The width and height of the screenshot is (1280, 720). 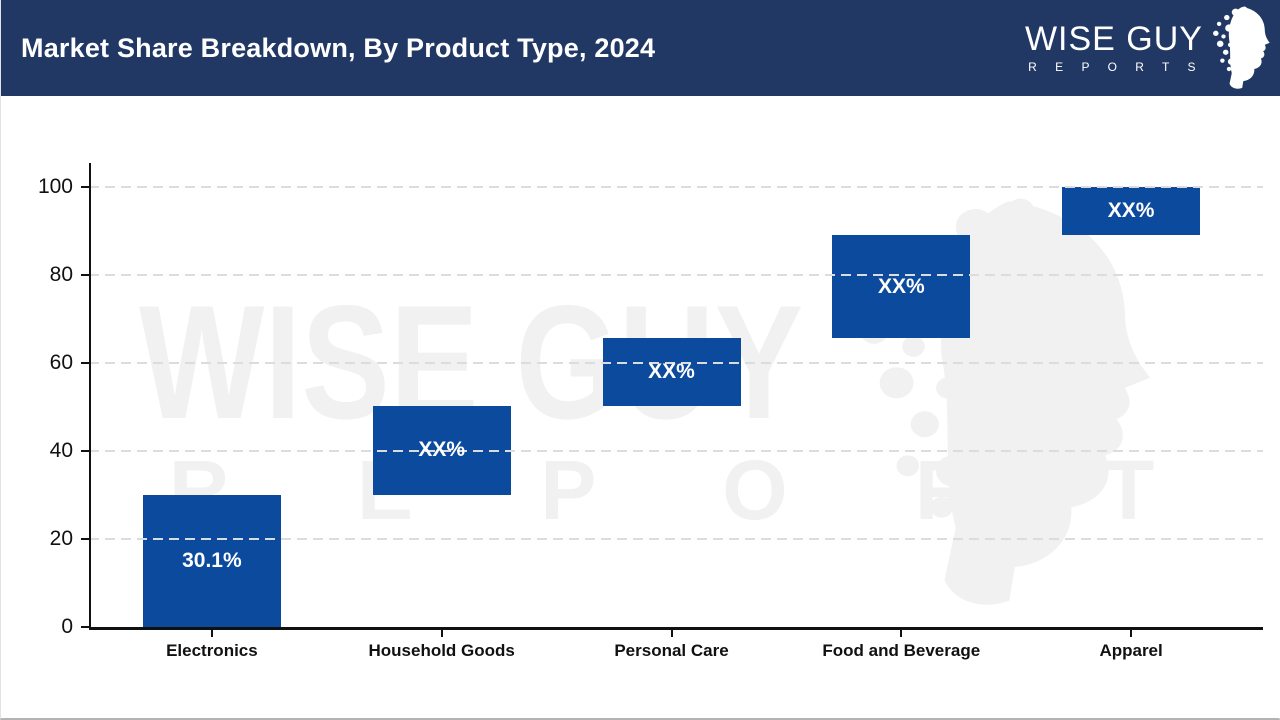 What do you see at coordinates (901, 650) in the screenshot?
I see `x-axis-label: Food and Beverage` at bounding box center [901, 650].